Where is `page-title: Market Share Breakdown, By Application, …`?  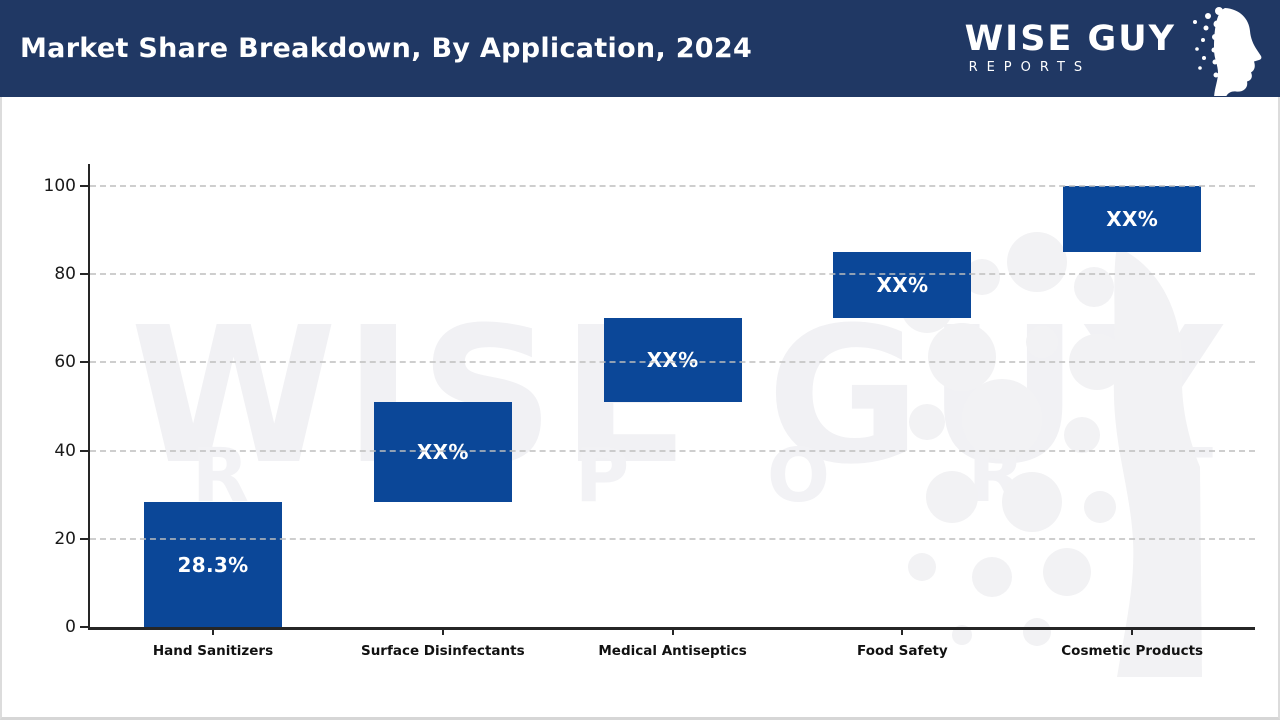
page-title: Market Share Breakdown, By Application, … is located at coordinates (386, 48).